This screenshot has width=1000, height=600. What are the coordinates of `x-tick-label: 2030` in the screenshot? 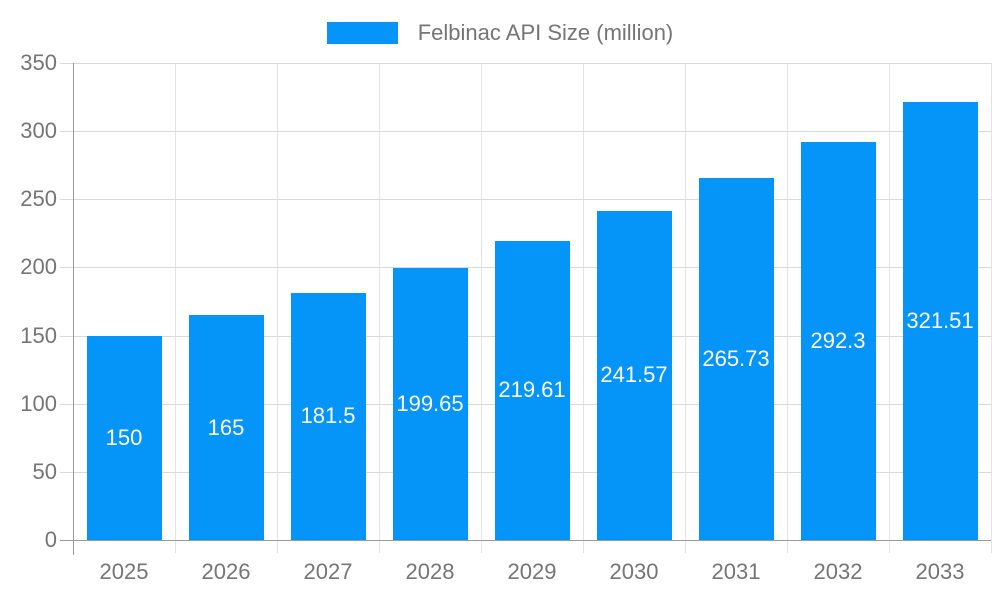 It's located at (634, 571).